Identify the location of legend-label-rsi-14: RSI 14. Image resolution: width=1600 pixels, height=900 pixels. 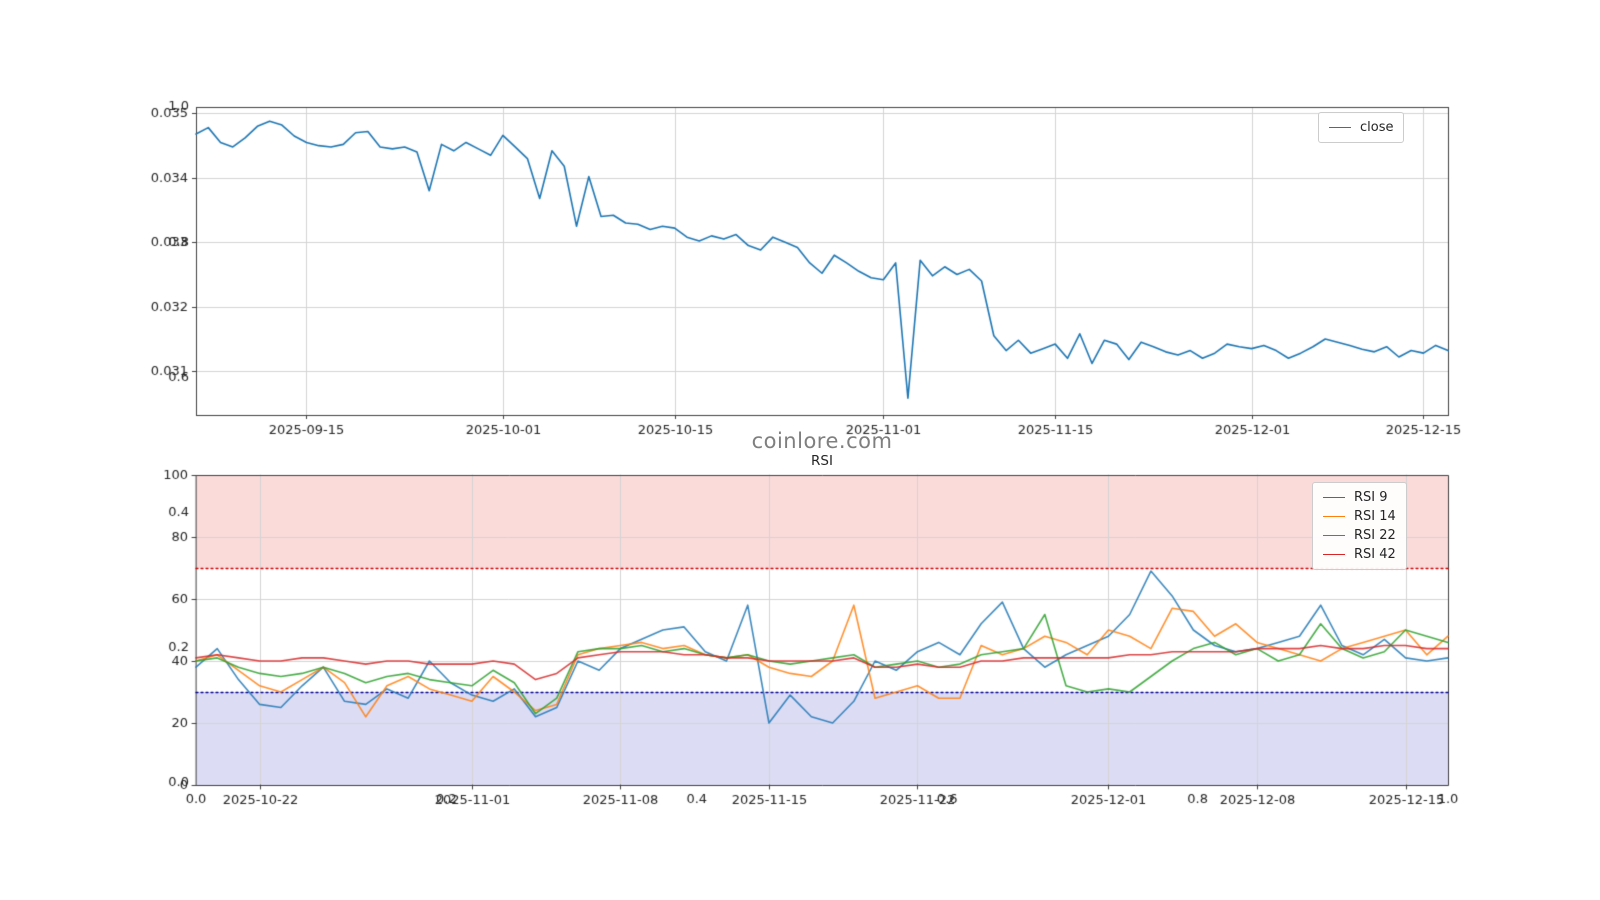
(1375, 516).